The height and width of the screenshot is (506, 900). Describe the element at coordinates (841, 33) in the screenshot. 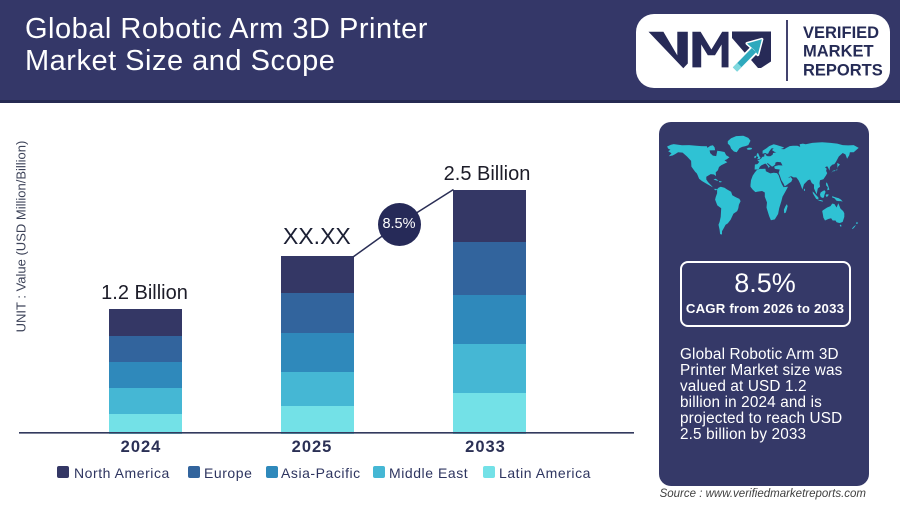

I see `svg-text: VERIFIED` at that location.